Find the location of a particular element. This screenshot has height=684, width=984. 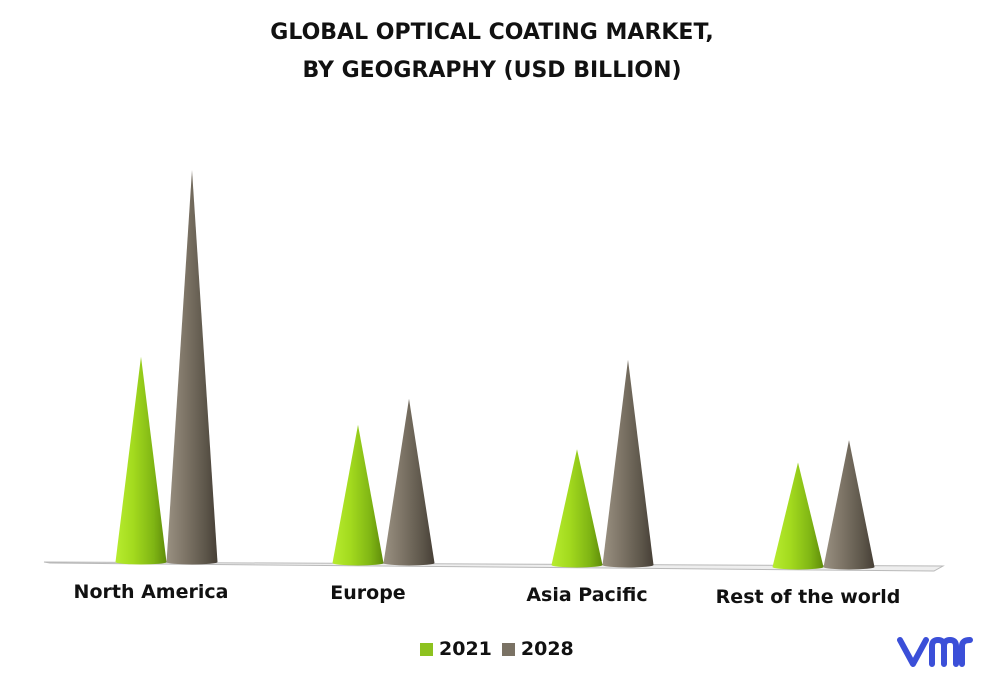

x-tick-label-north-america: North America is located at coordinates (151, 592).